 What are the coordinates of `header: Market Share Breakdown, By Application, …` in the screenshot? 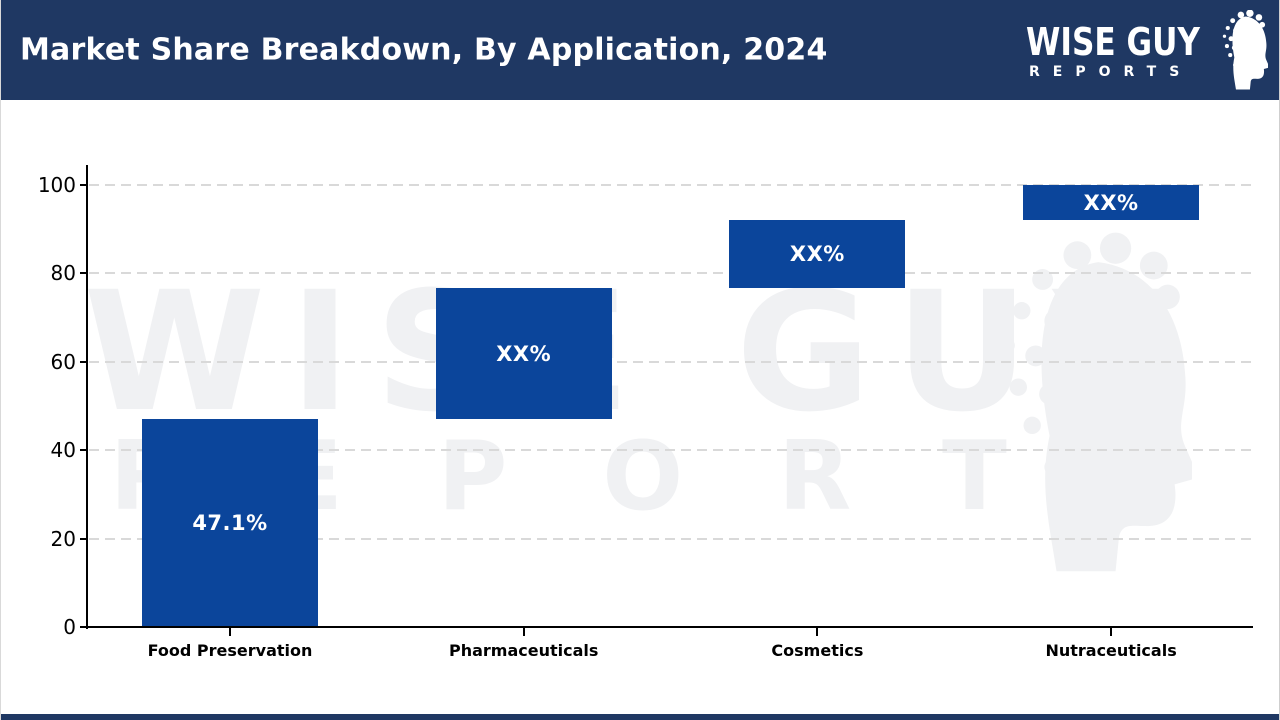 It's located at (640, 50).